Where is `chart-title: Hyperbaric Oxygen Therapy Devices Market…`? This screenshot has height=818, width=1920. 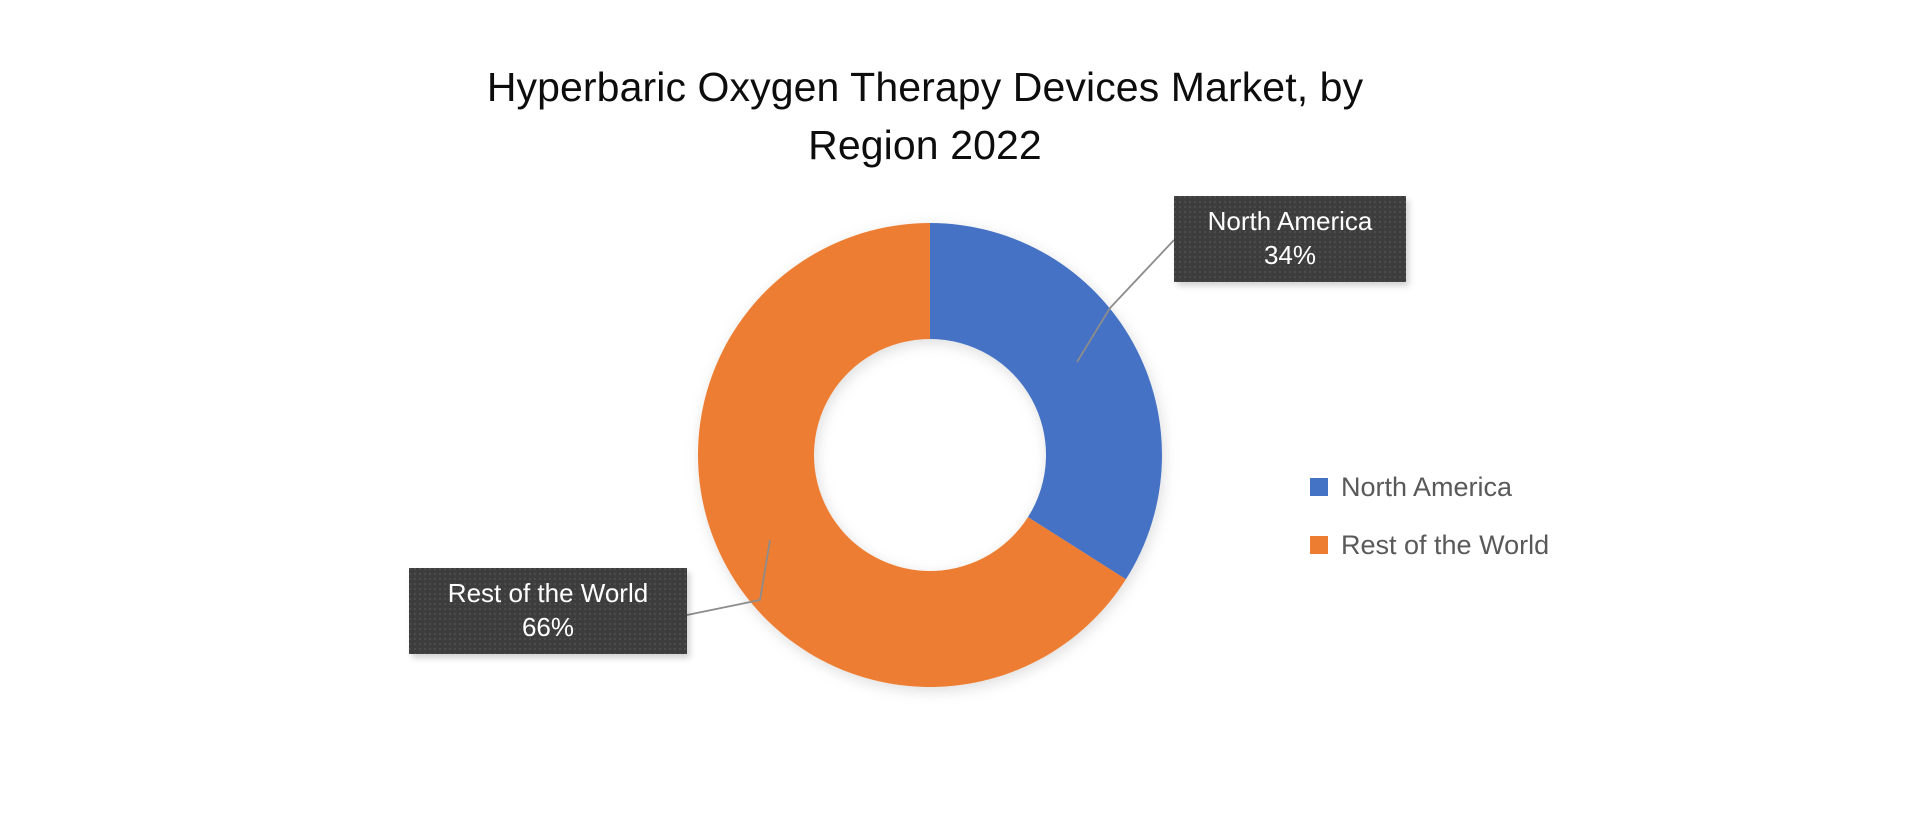 chart-title: Hyperbaric Oxygen Therapy Devices Market… is located at coordinates (925, 116).